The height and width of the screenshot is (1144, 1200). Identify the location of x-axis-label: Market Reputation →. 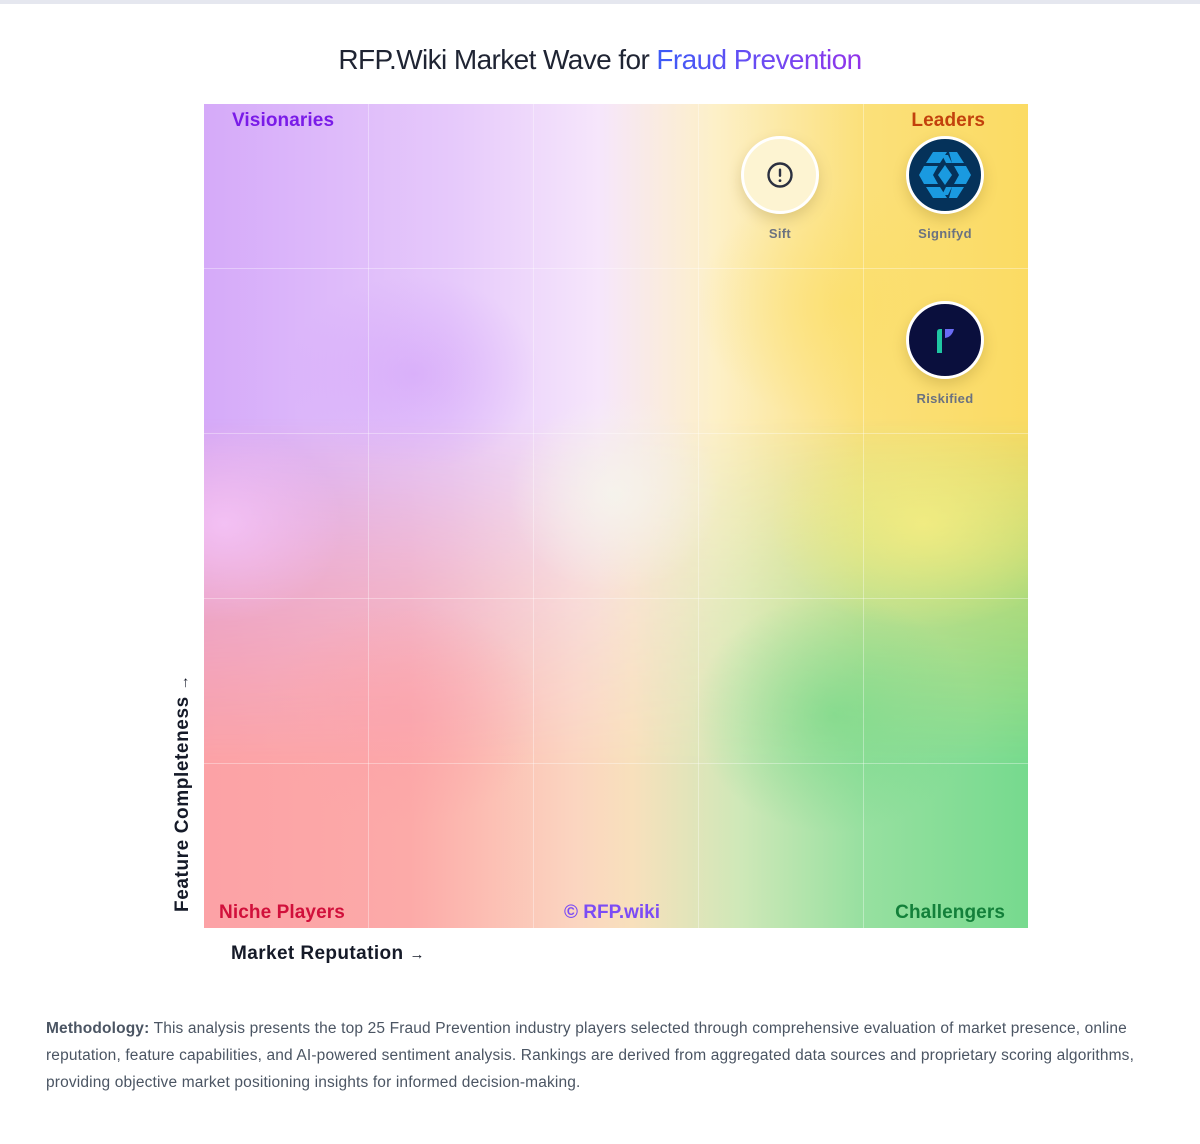
(328, 954).